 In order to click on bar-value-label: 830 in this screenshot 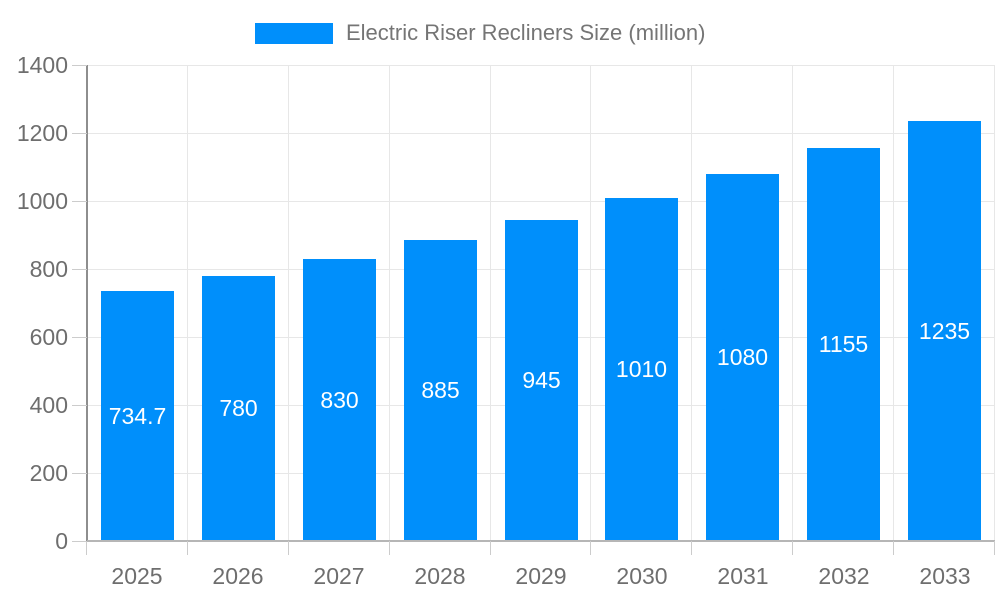, I will do `click(339, 399)`.